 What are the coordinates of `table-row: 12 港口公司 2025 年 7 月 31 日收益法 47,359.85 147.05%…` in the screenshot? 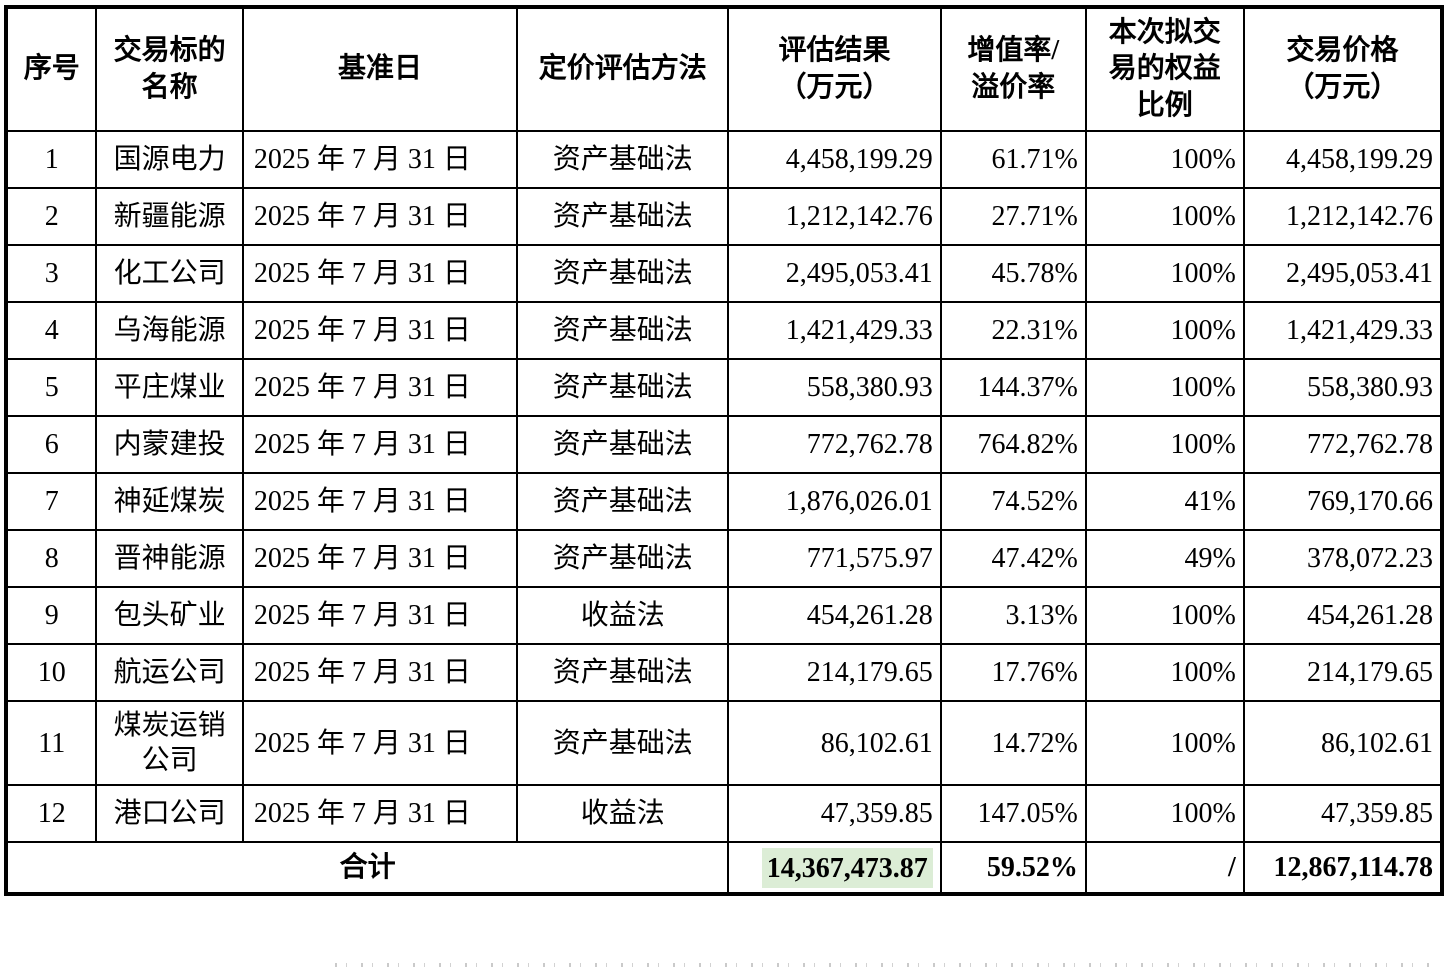 It's located at (724, 813).